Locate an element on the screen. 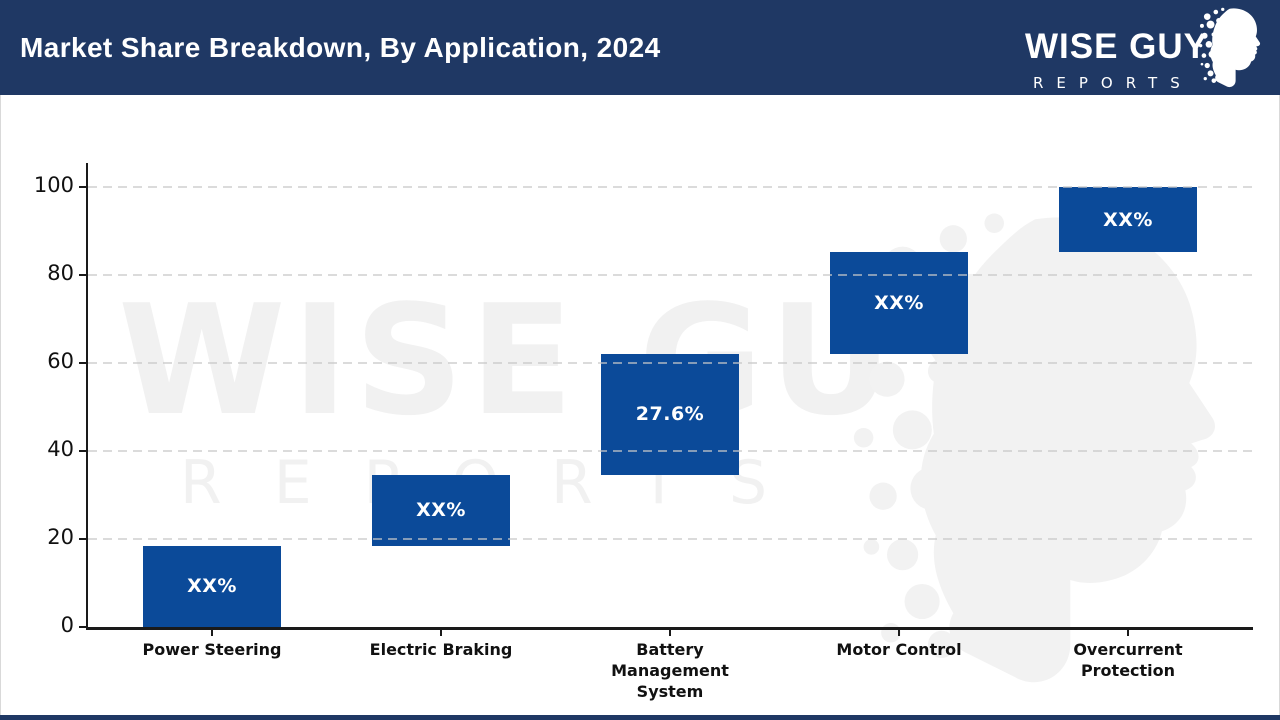  y-tick-label: 100 is located at coordinates (53, 185).